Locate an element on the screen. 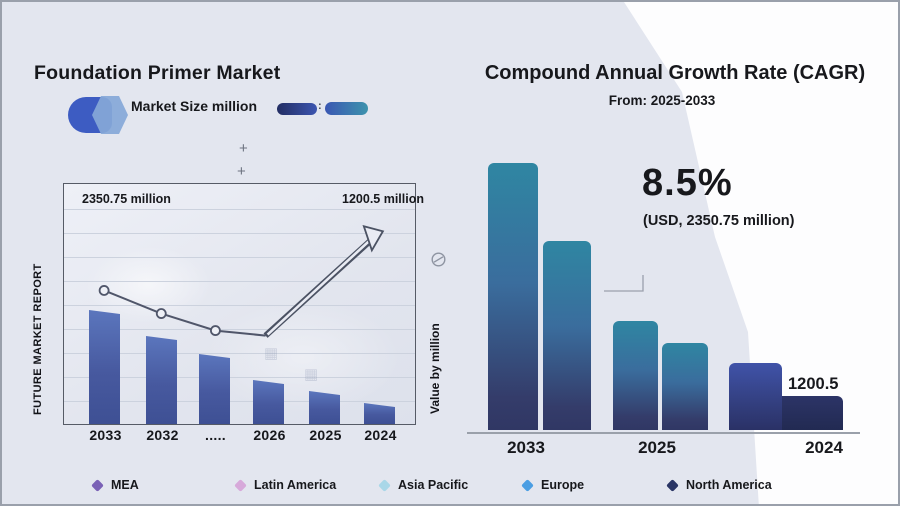 Image resolution: width=900 pixels, height=506 pixels. max-value-annotation: 2350.75 million is located at coordinates (126, 199).